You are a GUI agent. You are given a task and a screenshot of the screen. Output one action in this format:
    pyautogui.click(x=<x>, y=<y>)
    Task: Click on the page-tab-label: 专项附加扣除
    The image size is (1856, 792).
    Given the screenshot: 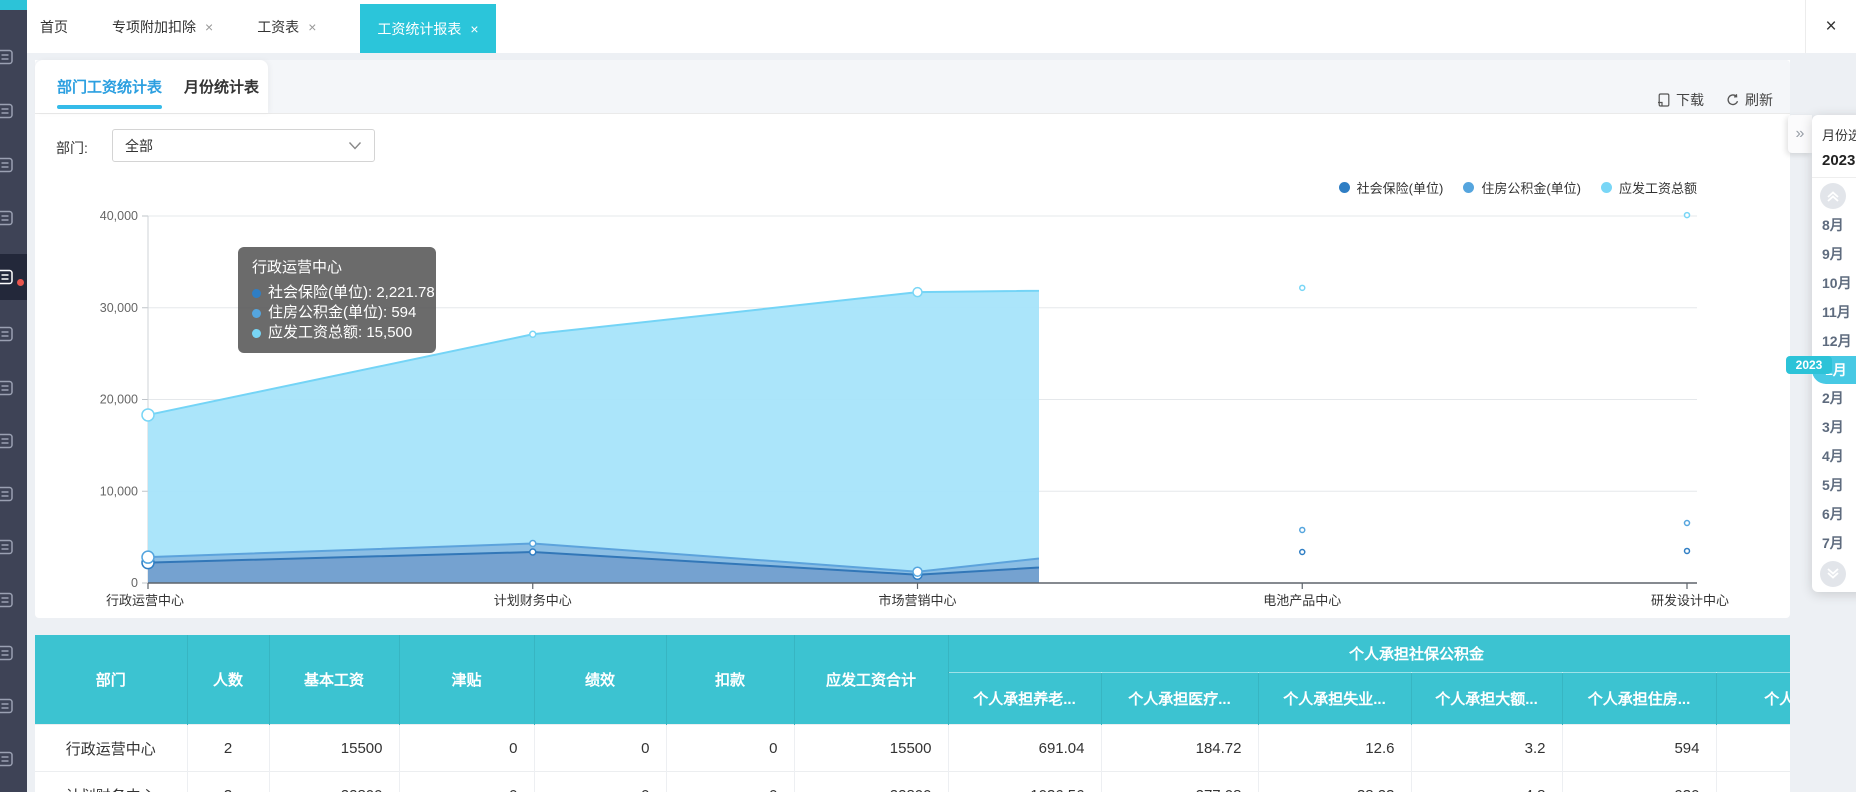 What is the action you would take?
    pyautogui.click(x=154, y=26)
    